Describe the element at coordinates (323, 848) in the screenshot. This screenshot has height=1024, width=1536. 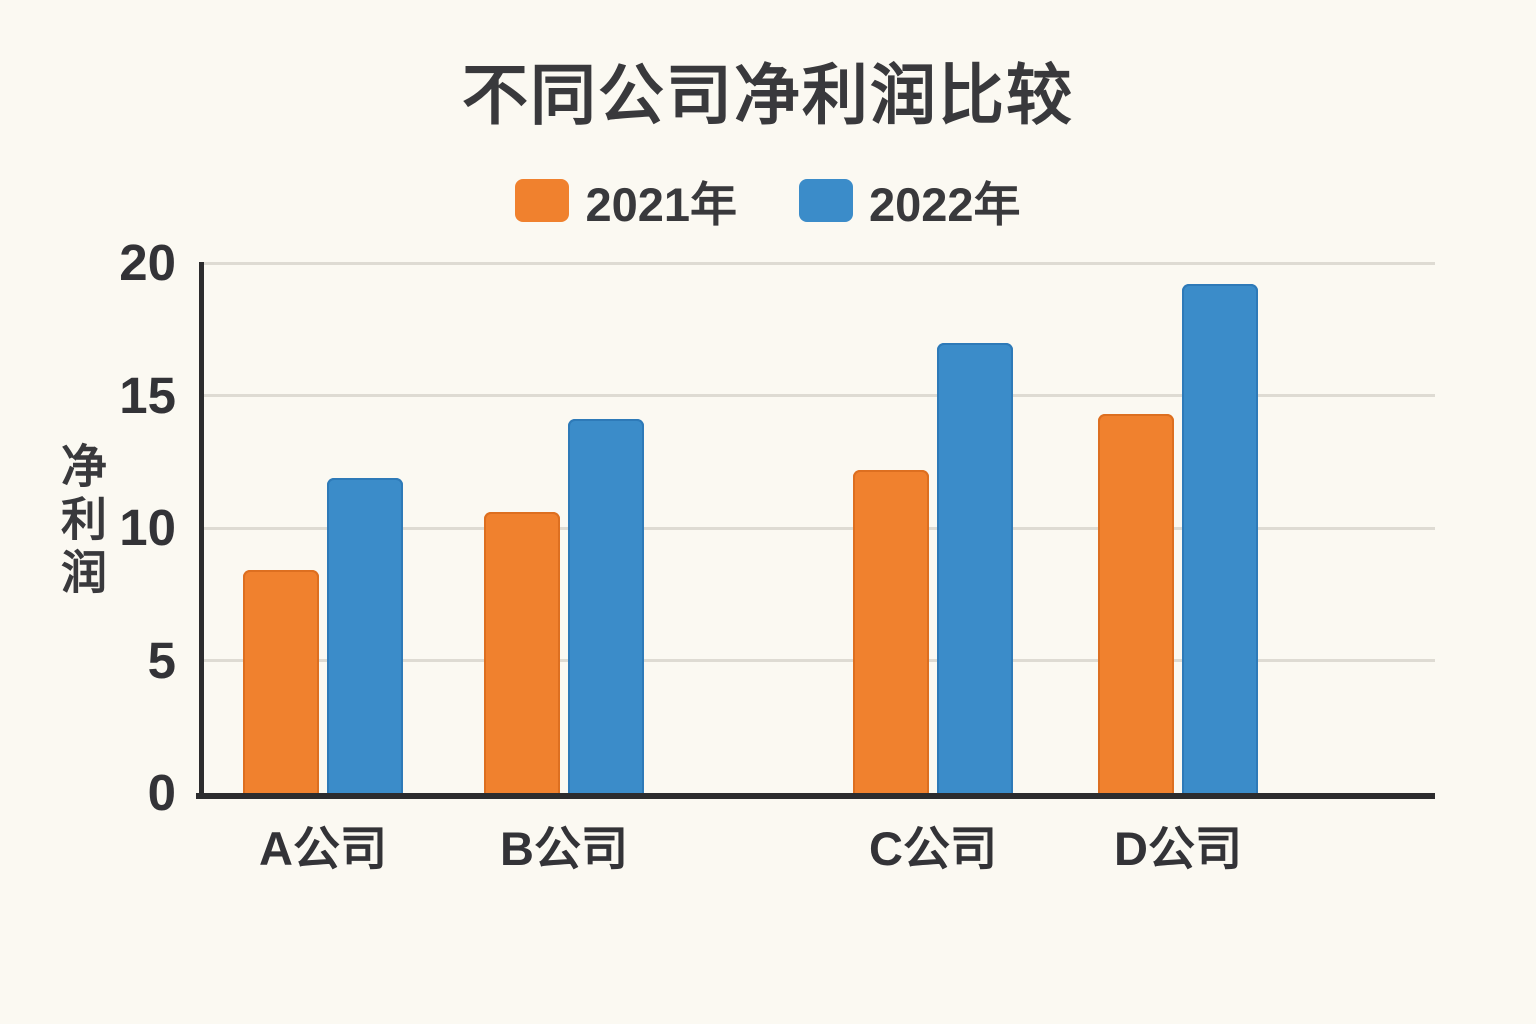
I see `x-tick-label-A公司: A公司` at that location.